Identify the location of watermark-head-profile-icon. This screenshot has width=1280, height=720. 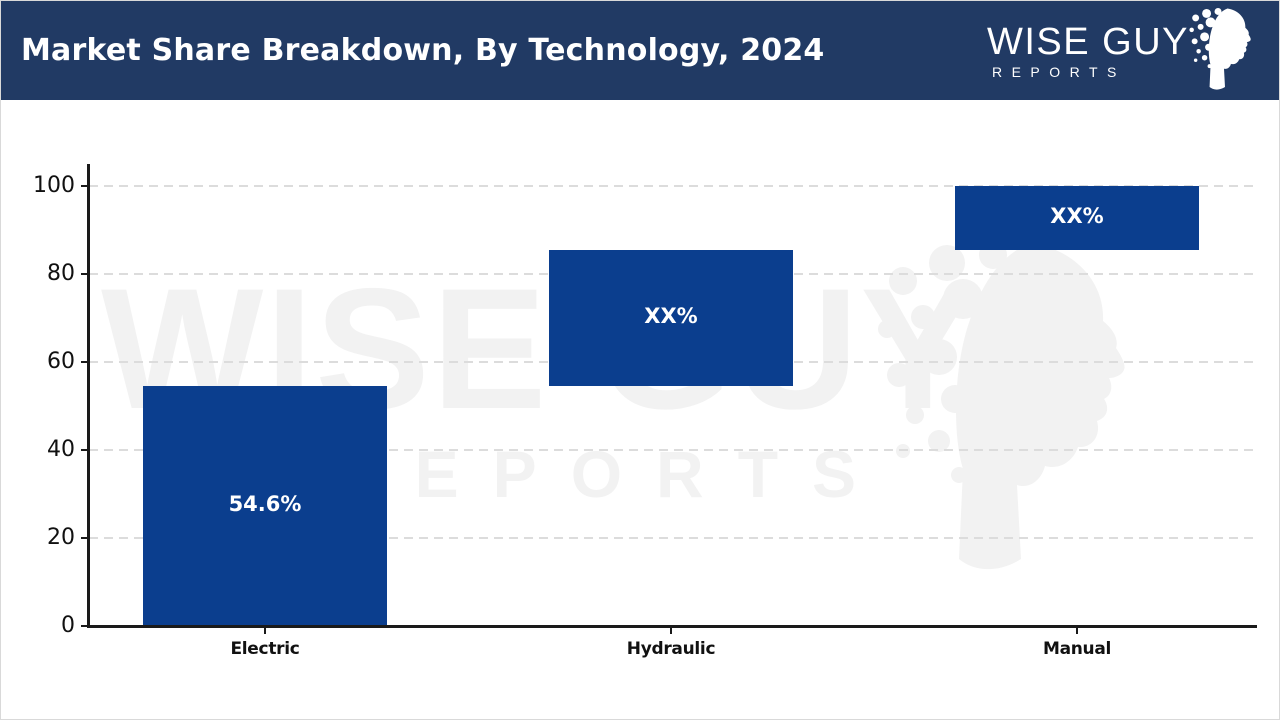
(1001, 405).